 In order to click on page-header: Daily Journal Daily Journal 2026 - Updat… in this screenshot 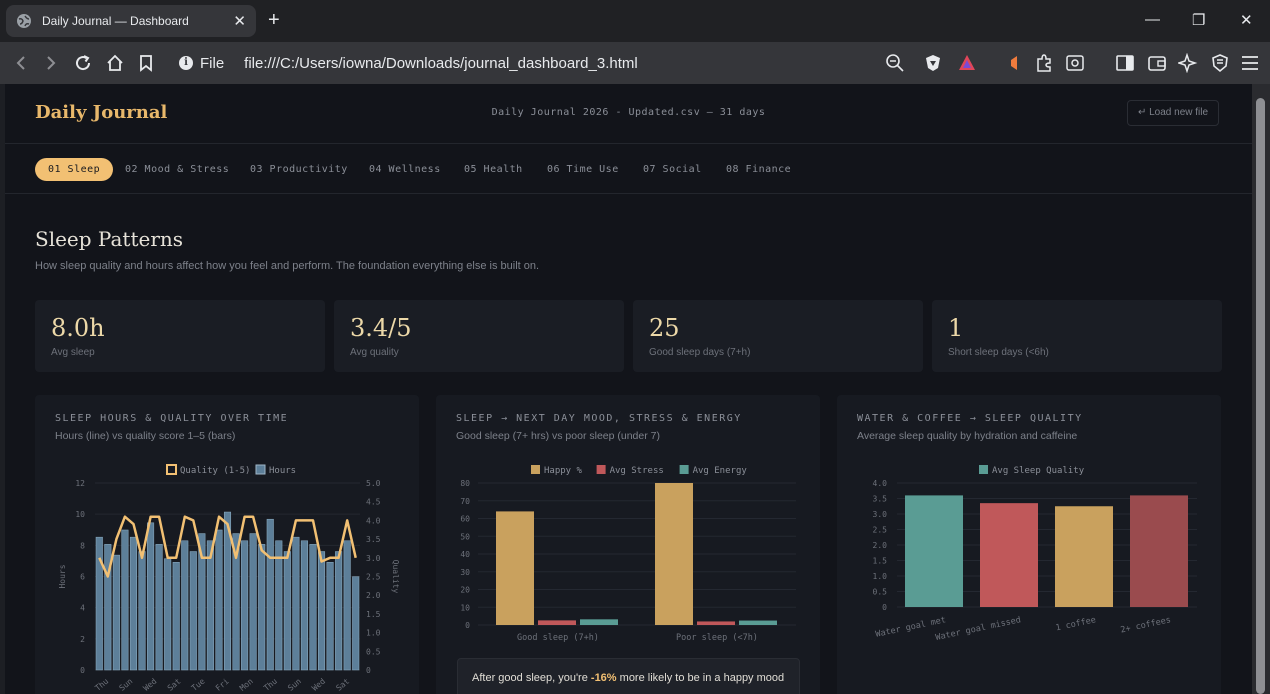, I will do `click(628, 114)`.